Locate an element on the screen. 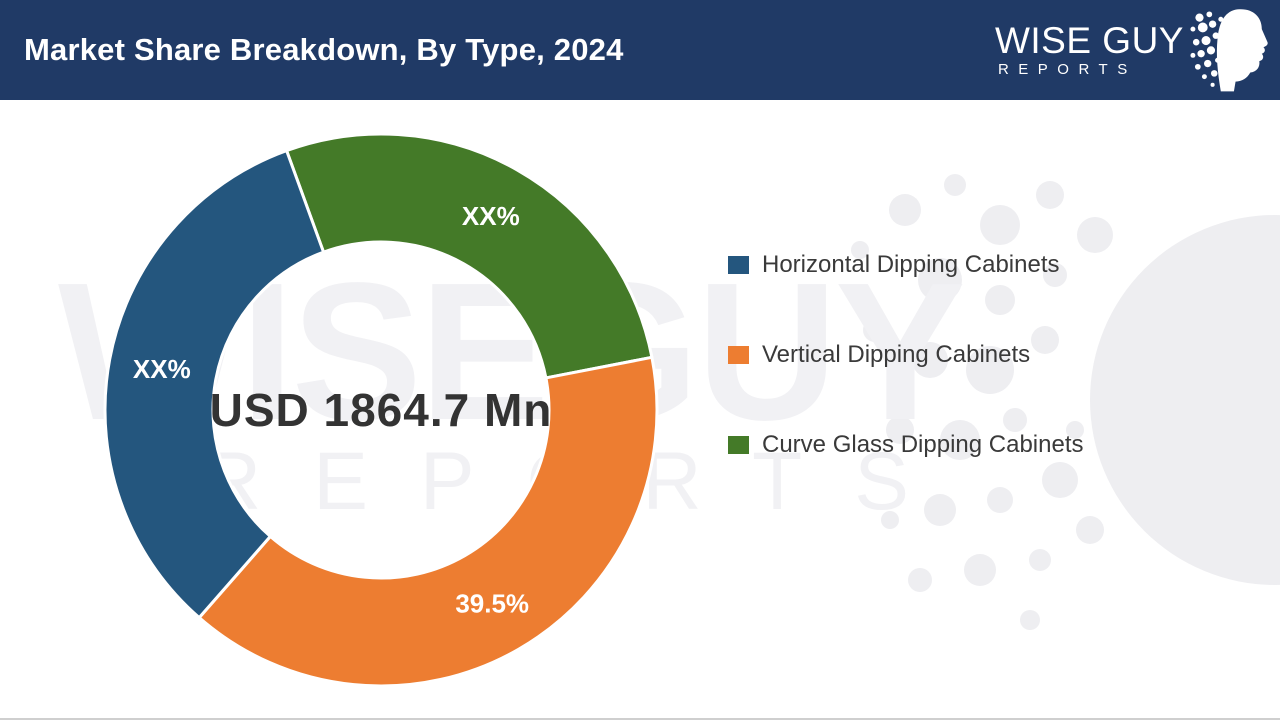 This screenshot has width=1280, height=725. legend-swatch-green is located at coordinates (738, 445).